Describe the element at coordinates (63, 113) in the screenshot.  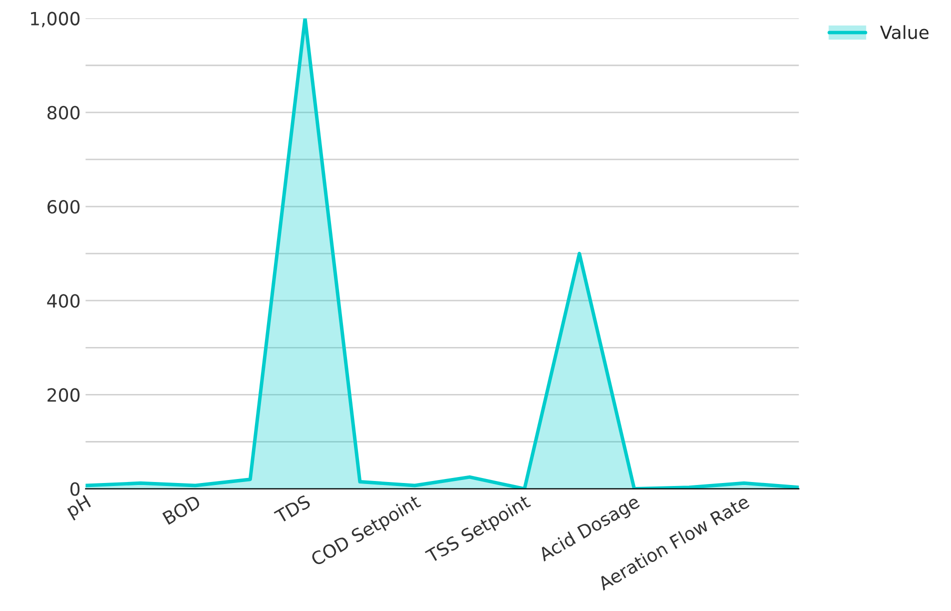
I see `y-tick-label: 800` at that location.